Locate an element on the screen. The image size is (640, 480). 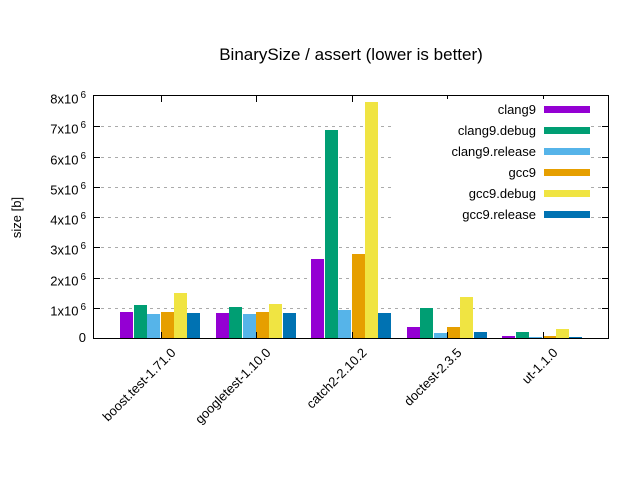
legend-item-clang9: clang9 is located at coordinates (492, 109).